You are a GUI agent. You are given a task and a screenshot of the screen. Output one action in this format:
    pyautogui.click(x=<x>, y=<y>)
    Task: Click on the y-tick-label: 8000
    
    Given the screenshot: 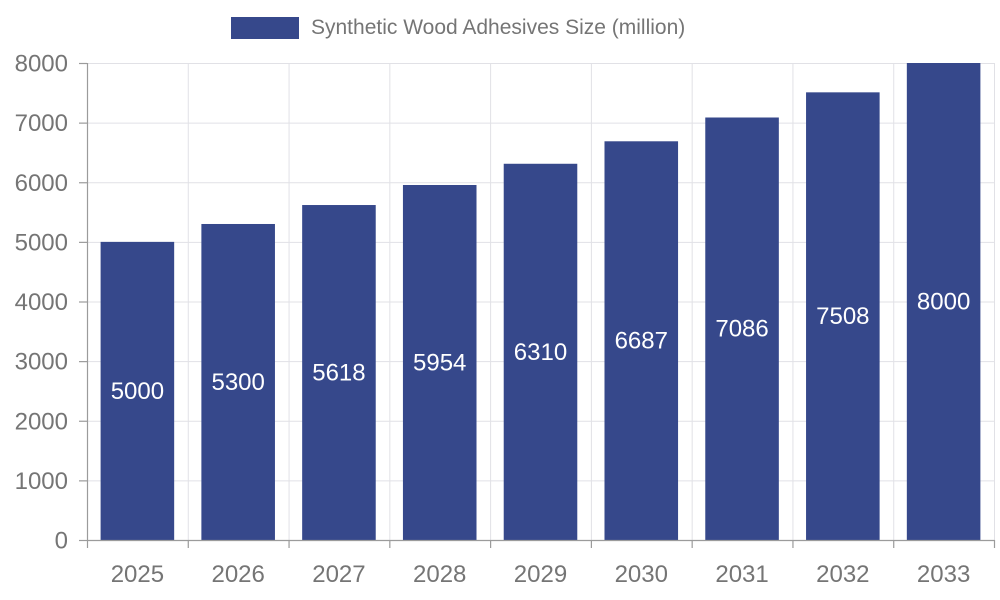 What is the action you would take?
    pyautogui.click(x=41, y=64)
    